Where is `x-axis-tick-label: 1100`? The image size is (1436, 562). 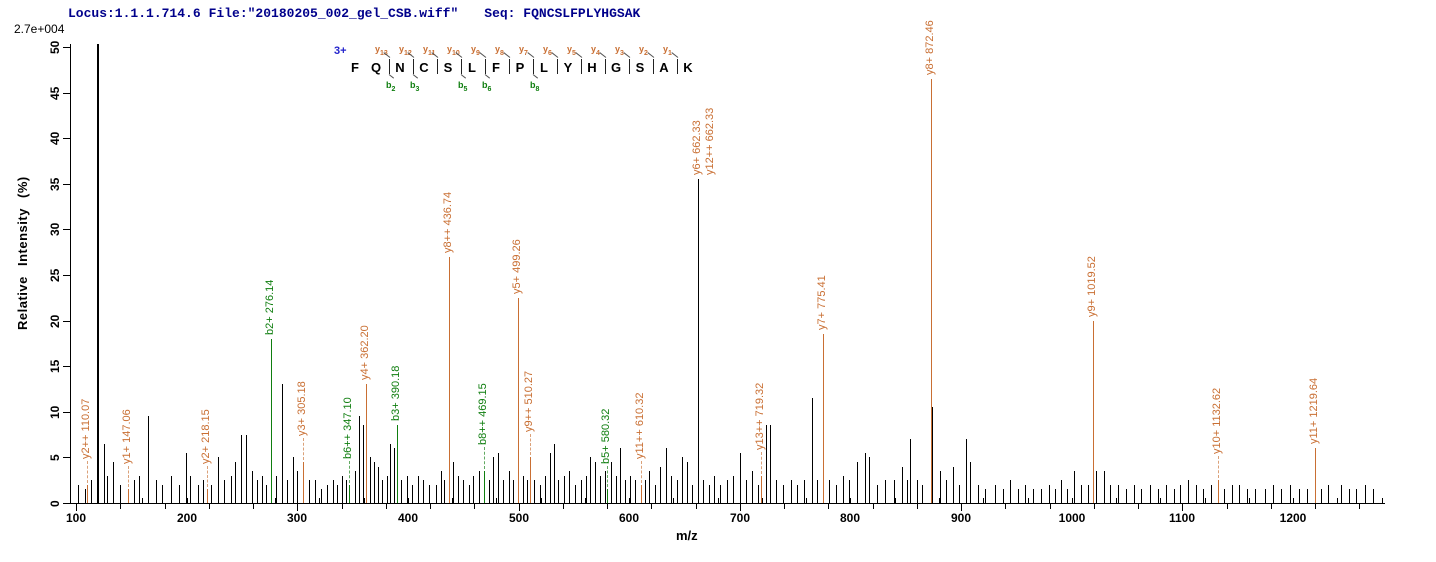
x-axis-tick-label: 1100 is located at coordinates (1182, 518).